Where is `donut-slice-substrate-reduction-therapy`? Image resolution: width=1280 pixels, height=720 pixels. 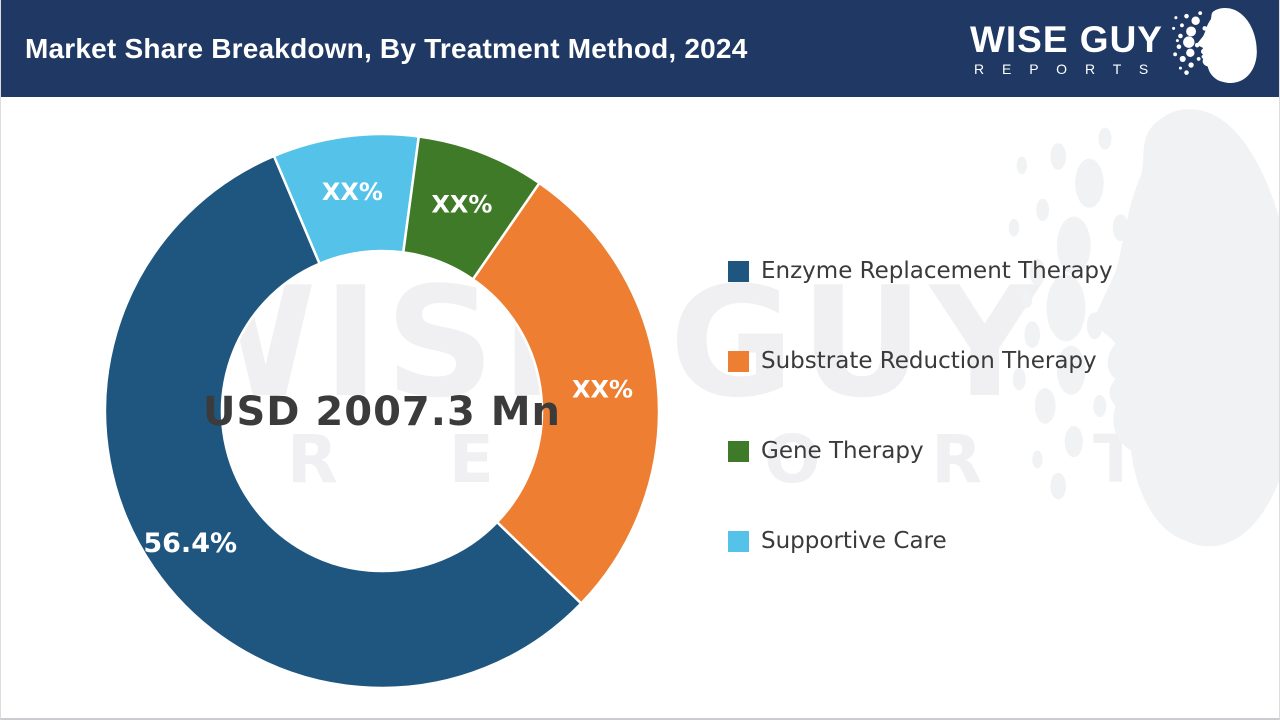 donut-slice-substrate-reduction-therapy is located at coordinates (566, 393).